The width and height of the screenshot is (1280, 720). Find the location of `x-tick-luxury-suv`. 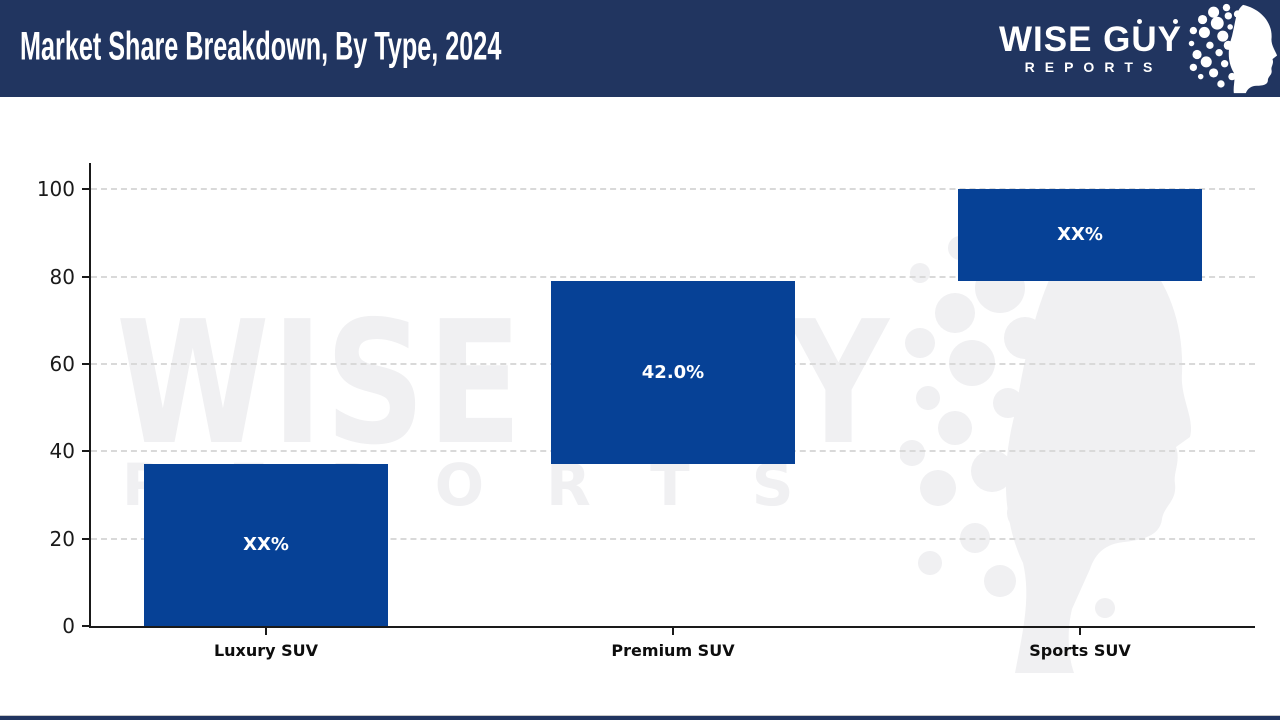

x-tick-luxury-suv is located at coordinates (266, 631).